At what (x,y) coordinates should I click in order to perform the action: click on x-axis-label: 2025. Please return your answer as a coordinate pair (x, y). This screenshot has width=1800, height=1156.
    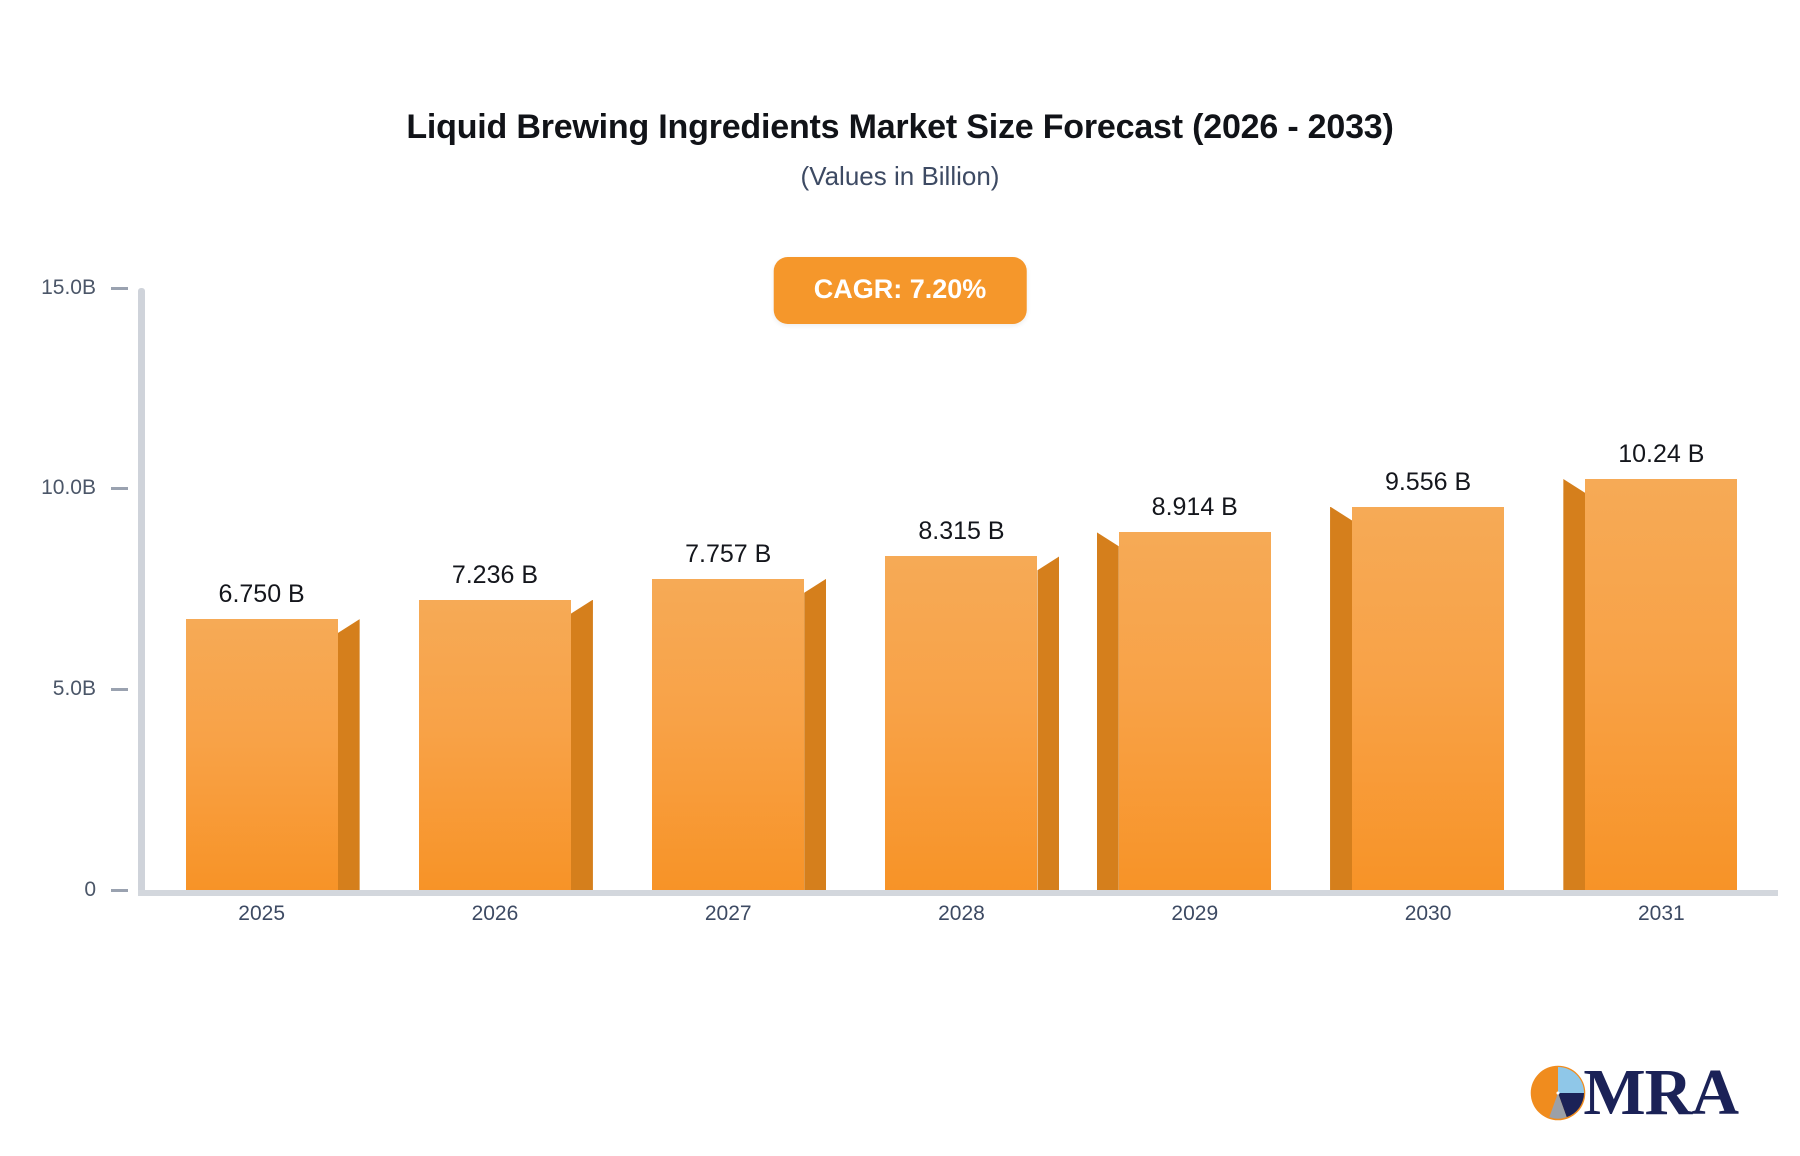
    Looking at the image, I should click on (261, 913).